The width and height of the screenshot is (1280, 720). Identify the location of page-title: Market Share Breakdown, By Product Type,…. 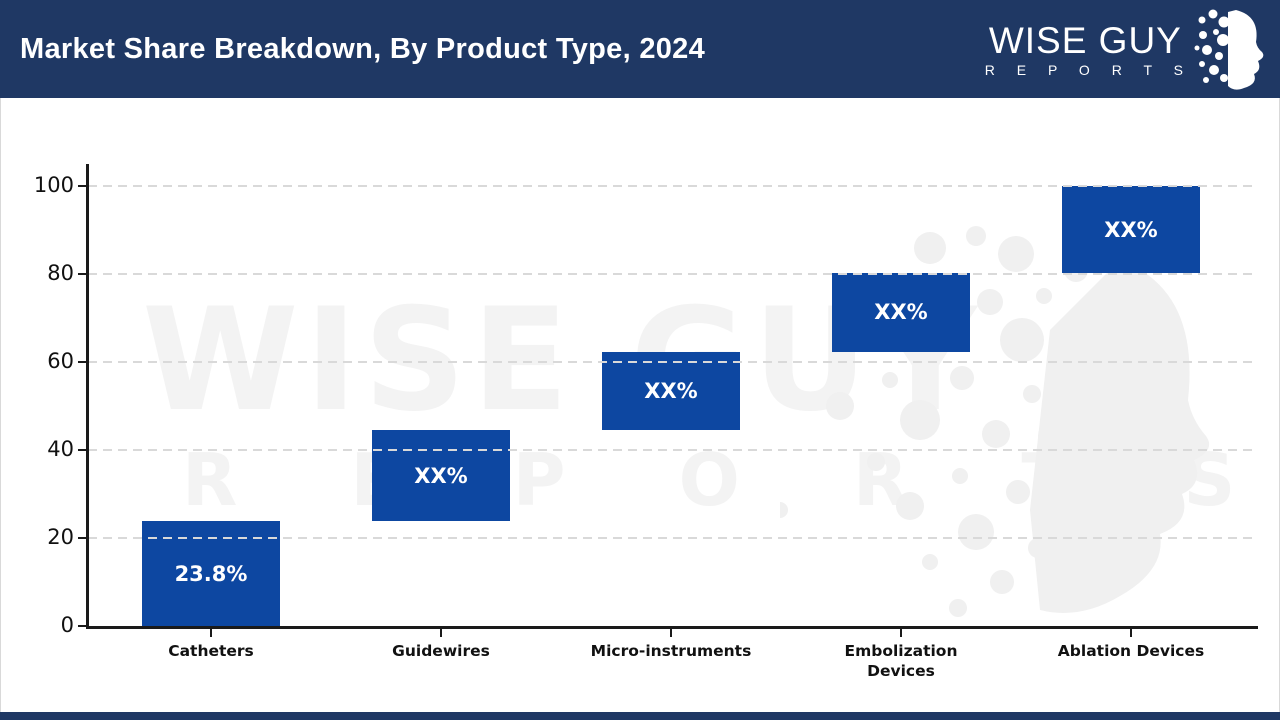
(363, 48).